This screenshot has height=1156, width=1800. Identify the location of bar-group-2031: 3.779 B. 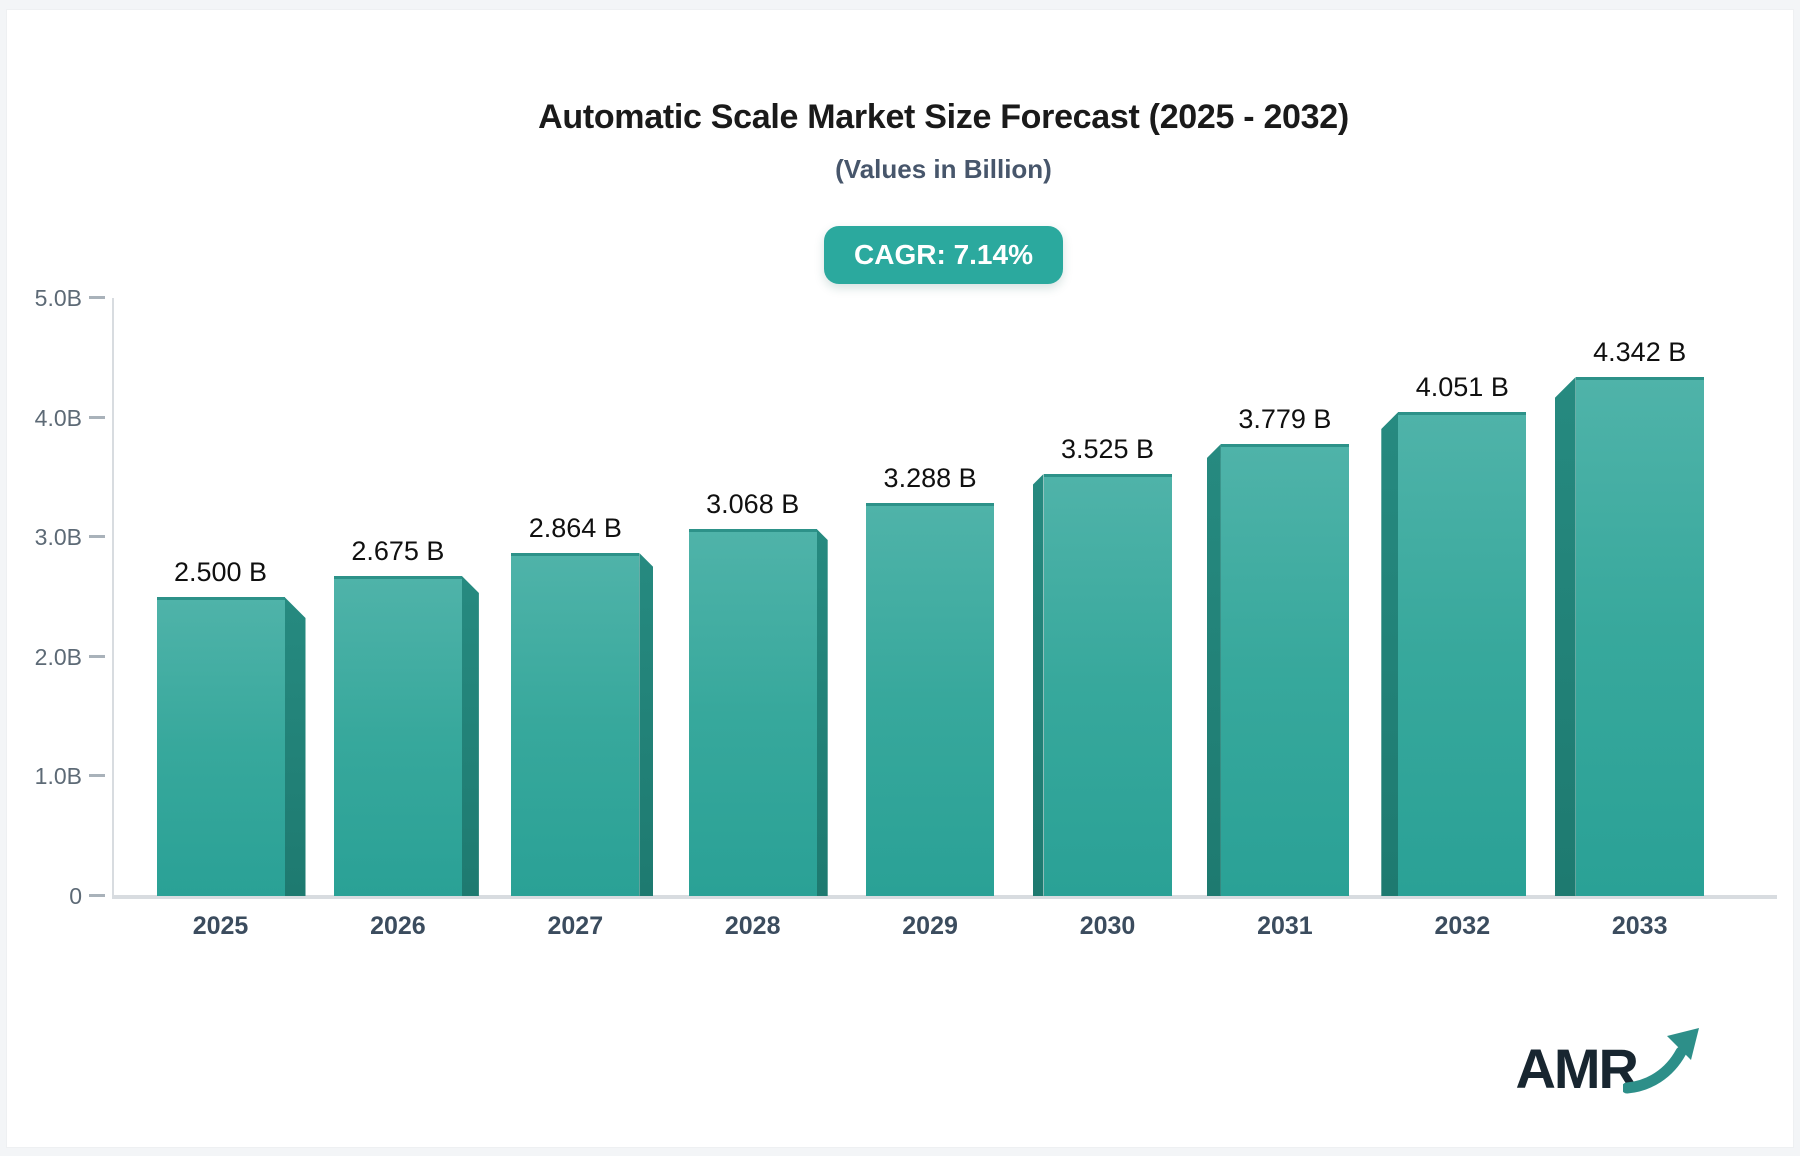
(1277, 650).